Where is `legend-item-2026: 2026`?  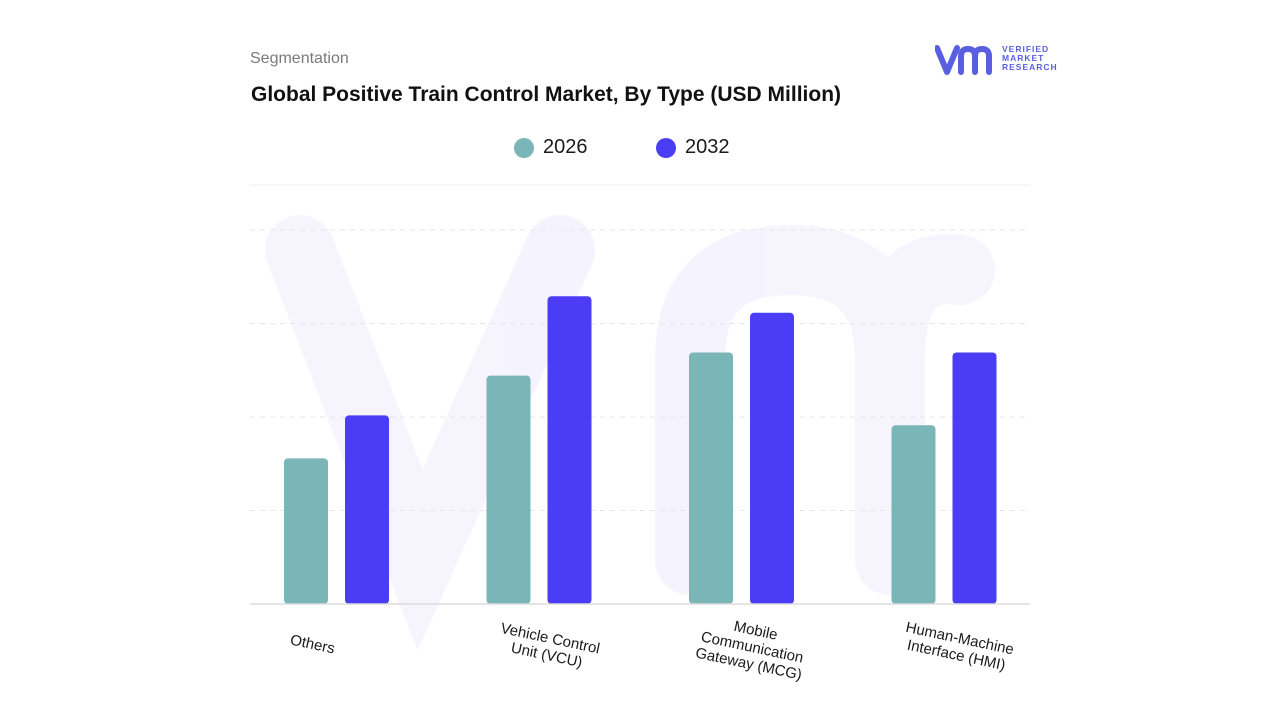
legend-item-2026: 2026 is located at coordinates (551, 147).